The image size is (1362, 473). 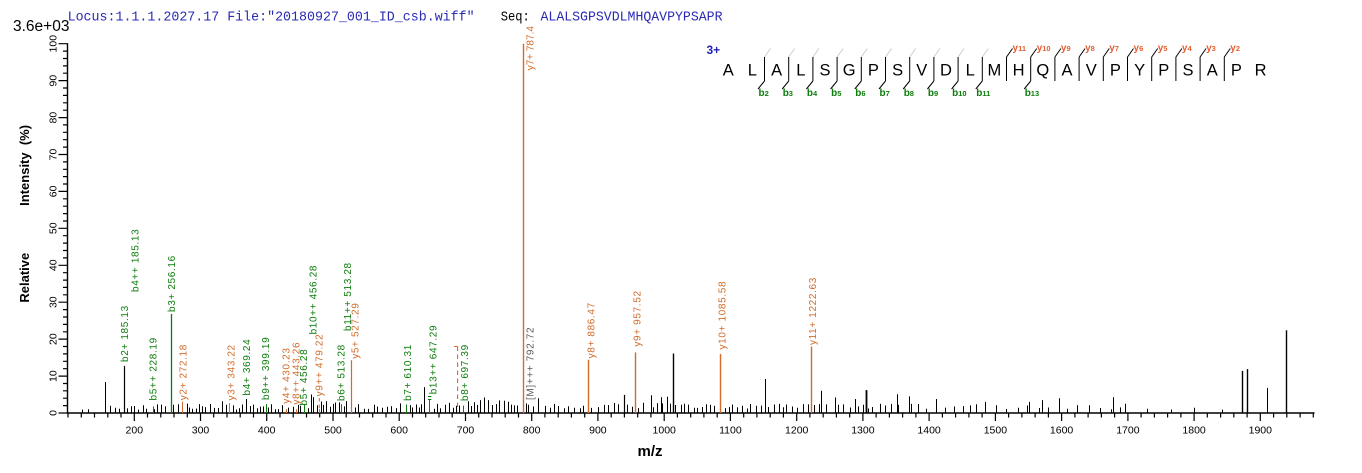 What do you see at coordinates (125, 333) in the screenshot?
I see `svg-text: b2+ 185.13` at bounding box center [125, 333].